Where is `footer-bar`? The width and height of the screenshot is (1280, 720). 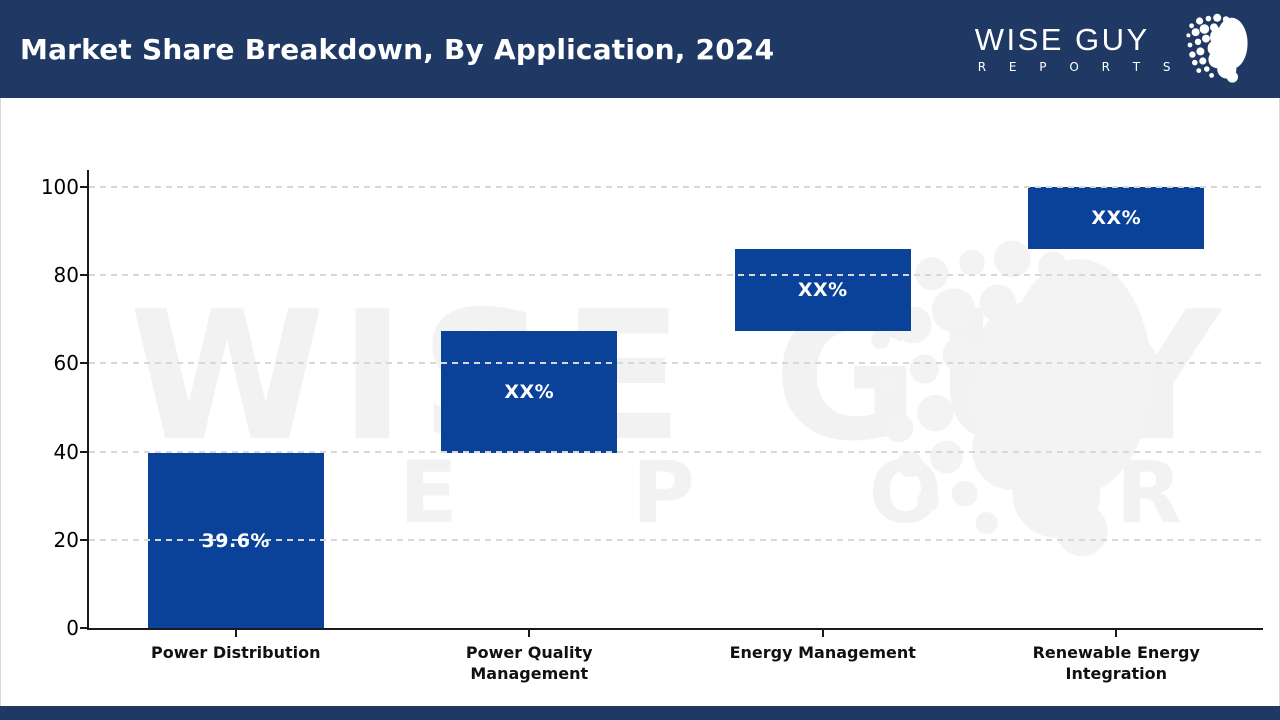 footer-bar is located at coordinates (640, 713).